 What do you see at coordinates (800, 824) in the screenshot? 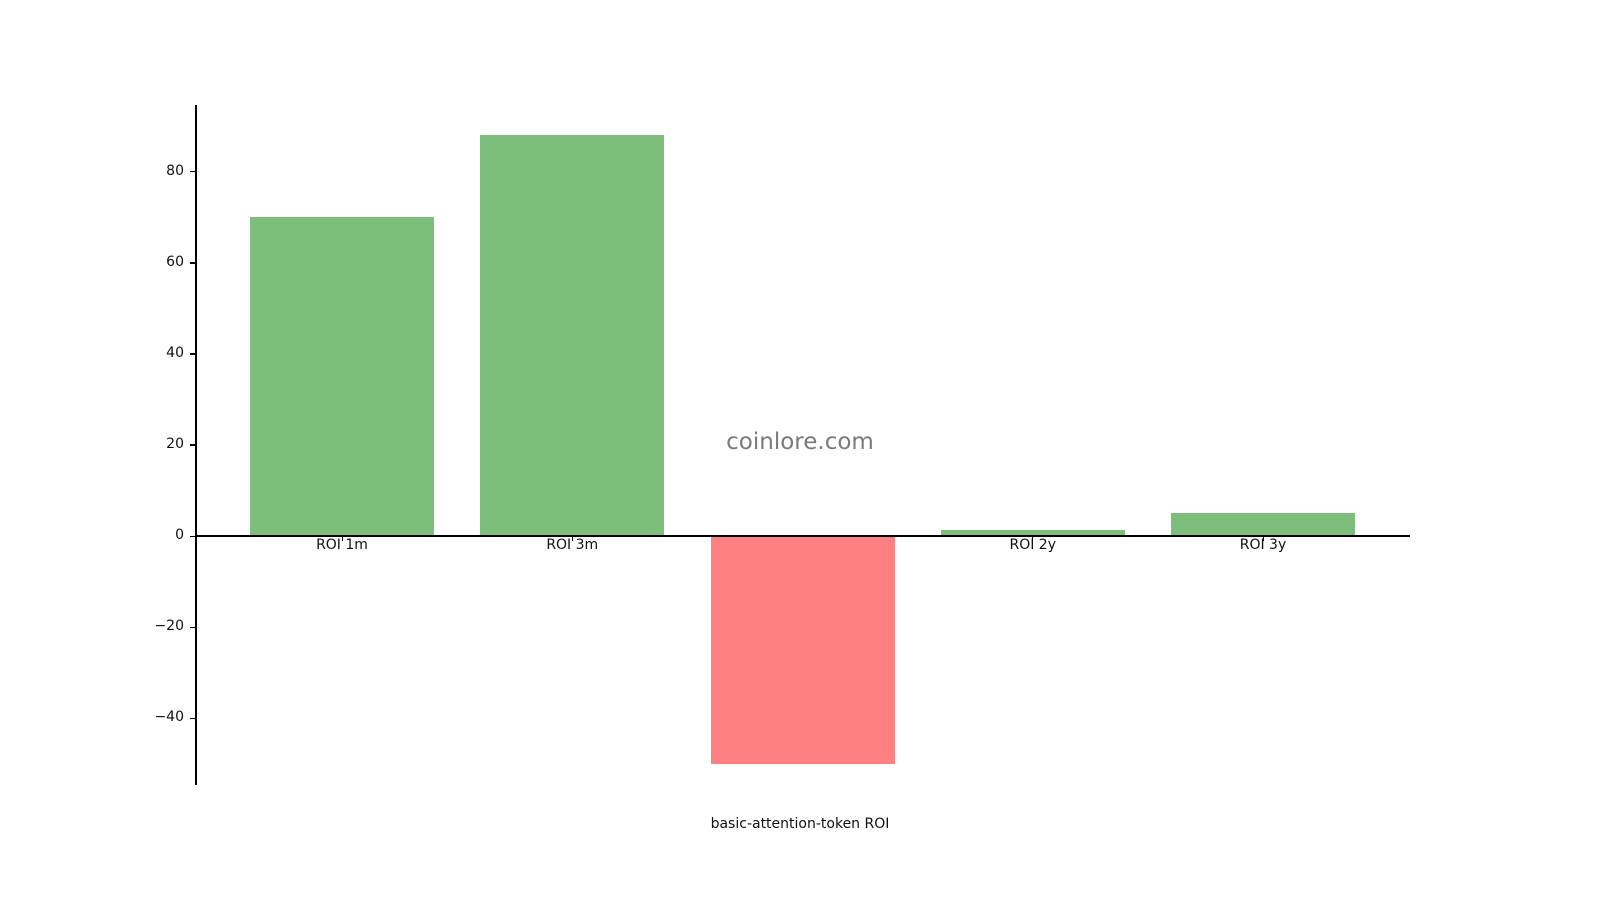
I see `chart-title: basic-attention-token ROI` at bounding box center [800, 824].